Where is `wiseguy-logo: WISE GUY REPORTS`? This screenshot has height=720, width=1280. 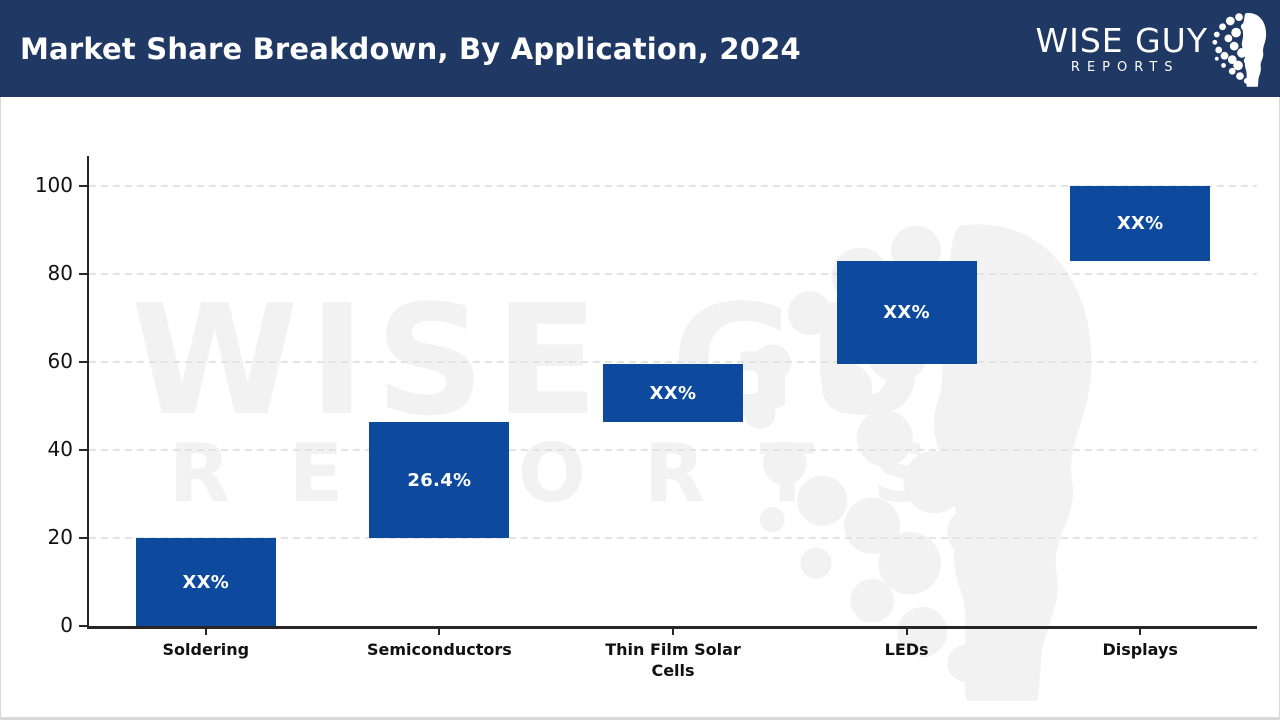
wiseguy-logo: WISE GUY REPORTS is located at coordinates (1151, 49).